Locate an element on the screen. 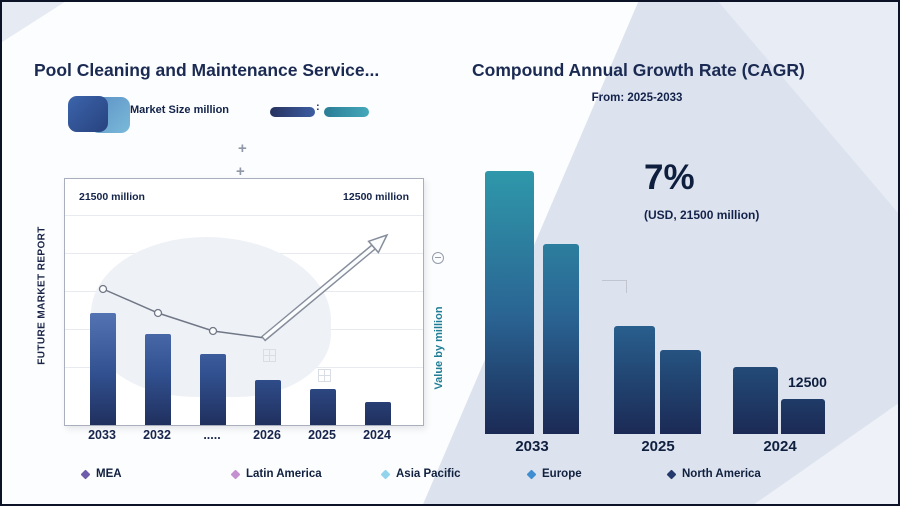 Image resolution: width=900 pixels, height=506 pixels. right-axis-label-1: 2025 is located at coordinates (658, 446).